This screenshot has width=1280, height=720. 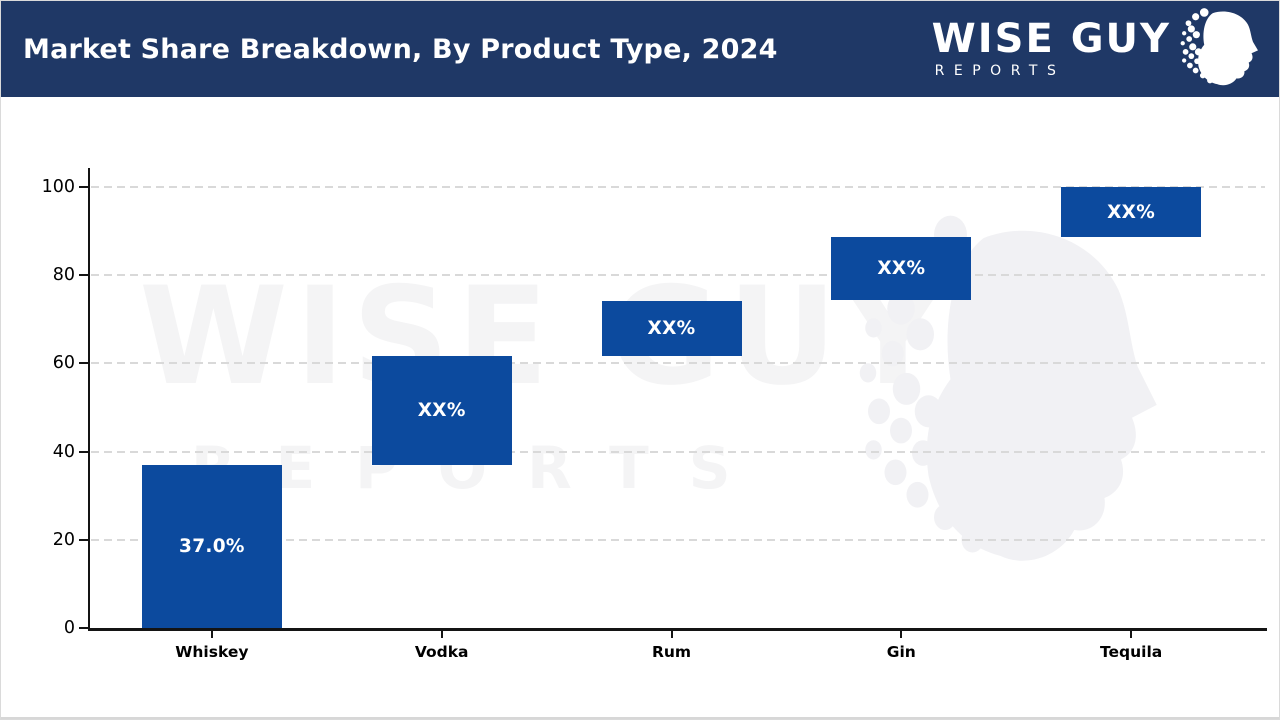 What do you see at coordinates (69, 628) in the screenshot?
I see `y-tick-label: 0` at bounding box center [69, 628].